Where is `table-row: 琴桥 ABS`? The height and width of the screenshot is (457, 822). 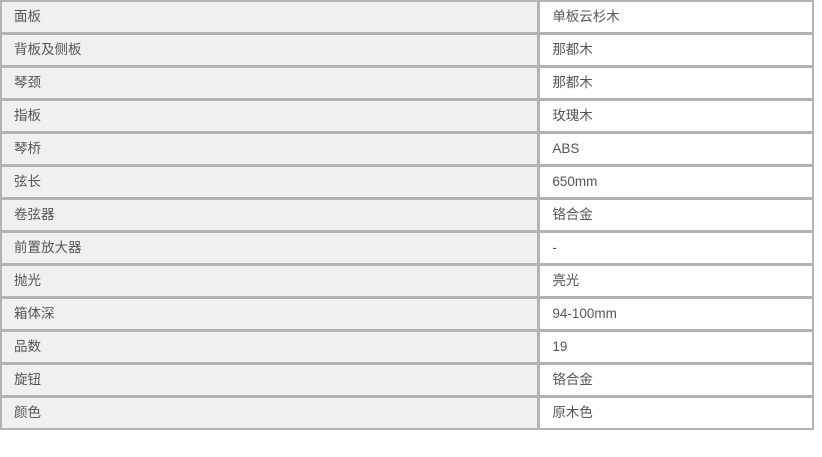 table-row: 琴桥 ABS is located at coordinates (407, 149).